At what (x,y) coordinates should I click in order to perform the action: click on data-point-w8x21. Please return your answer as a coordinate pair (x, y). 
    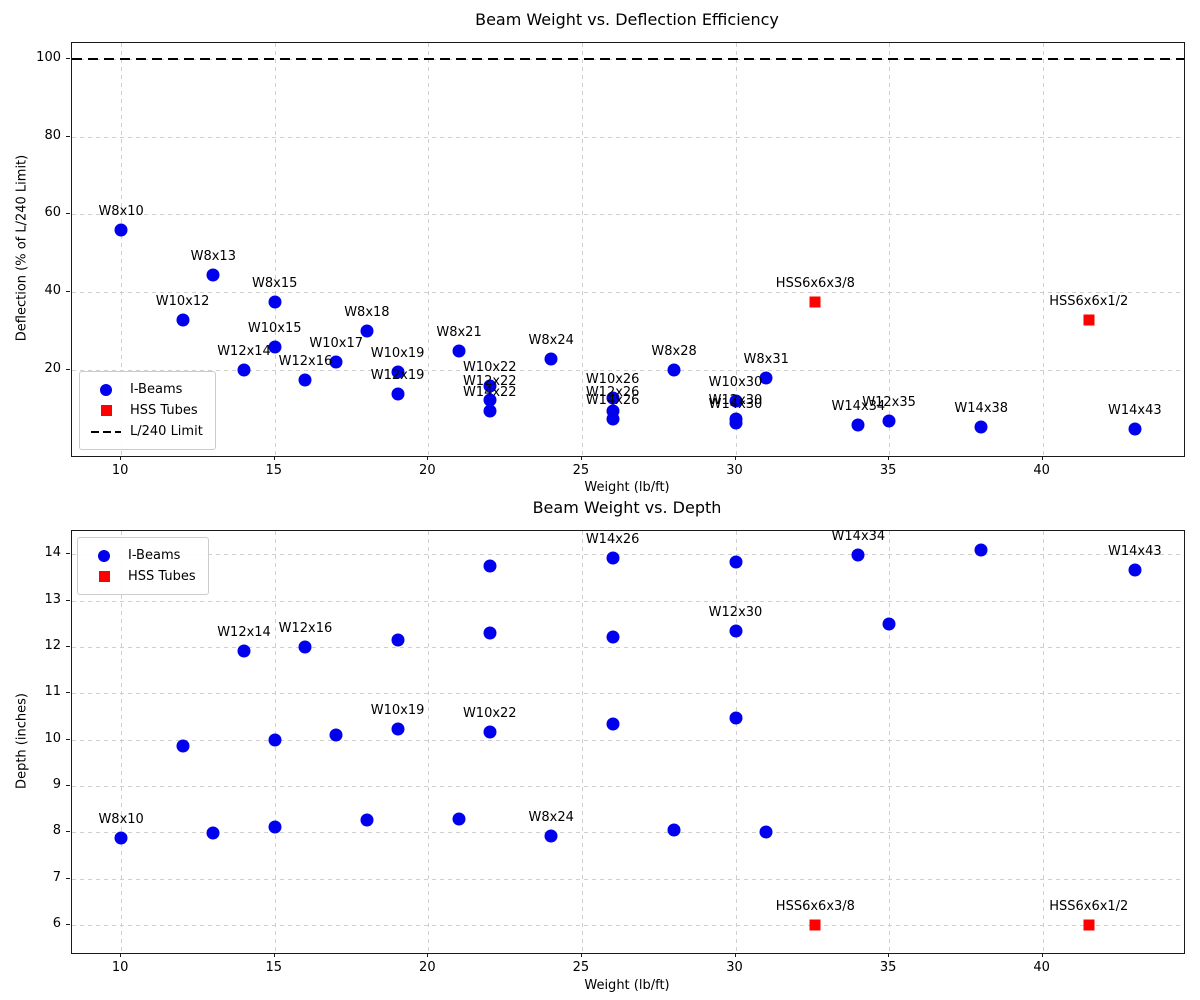
    Looking at the image, I should click on (459, 819).